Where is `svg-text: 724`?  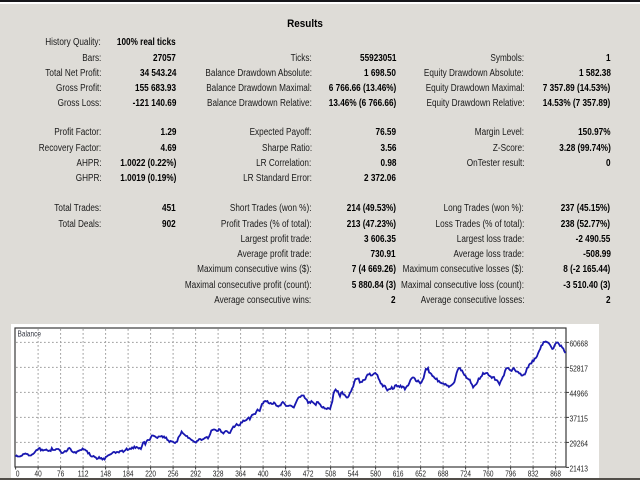 svg-text: 724 is located at coordinates (465, 473).